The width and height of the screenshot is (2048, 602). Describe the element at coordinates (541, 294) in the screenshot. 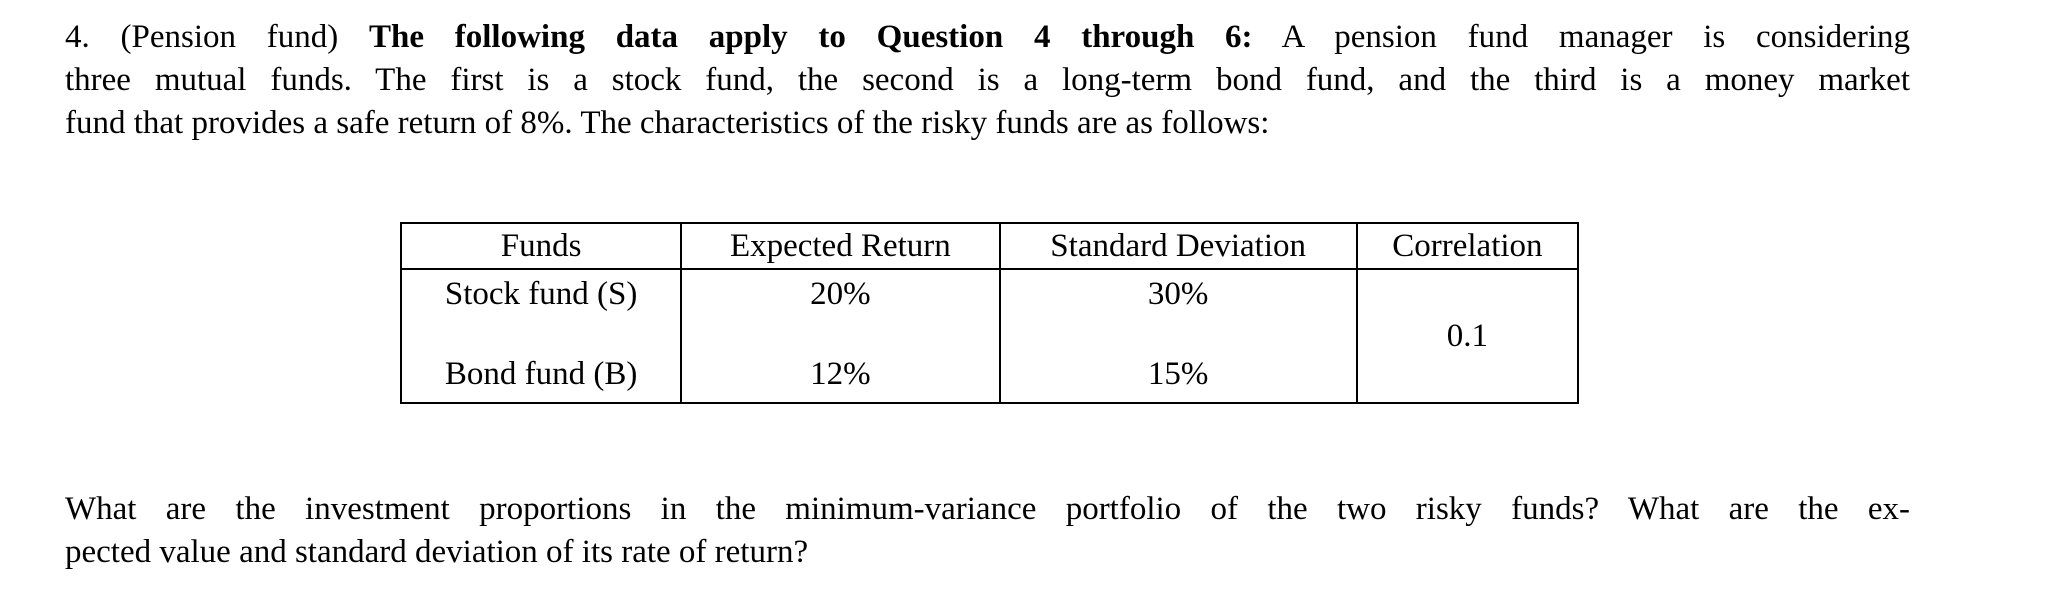

I see `stock-fund-label: Stock fund (S)` at that location.